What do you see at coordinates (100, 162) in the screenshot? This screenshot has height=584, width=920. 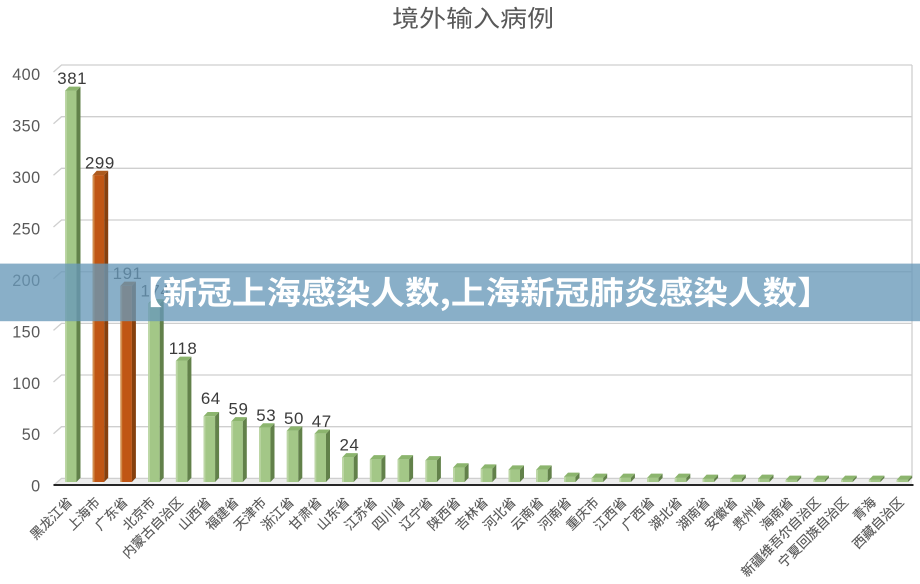 I see `svg-text: 299` at bounding box center [100, 162].